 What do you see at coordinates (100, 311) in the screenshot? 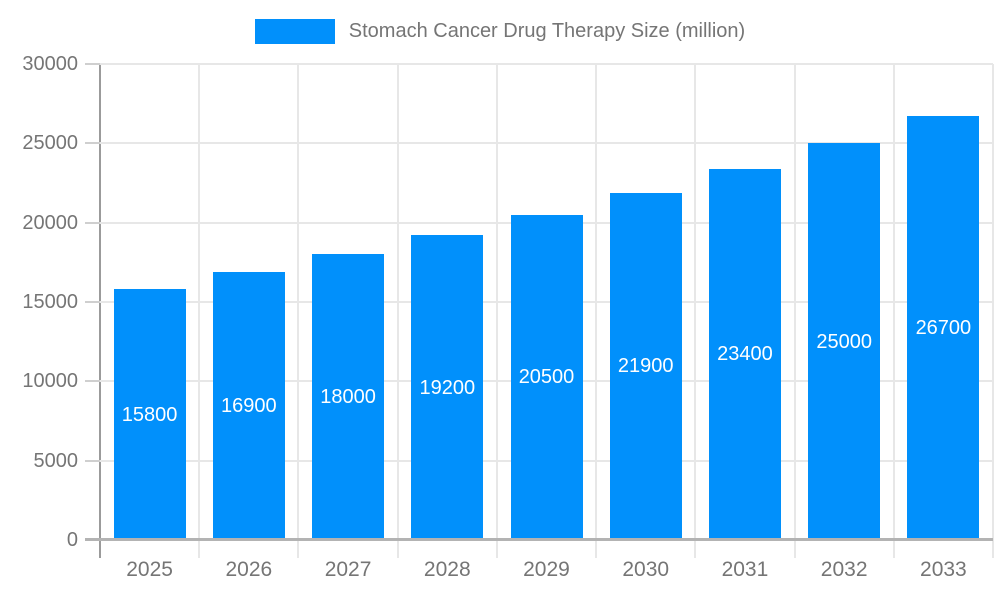
I see `y-axis-line` at bounding box center [100, 311].